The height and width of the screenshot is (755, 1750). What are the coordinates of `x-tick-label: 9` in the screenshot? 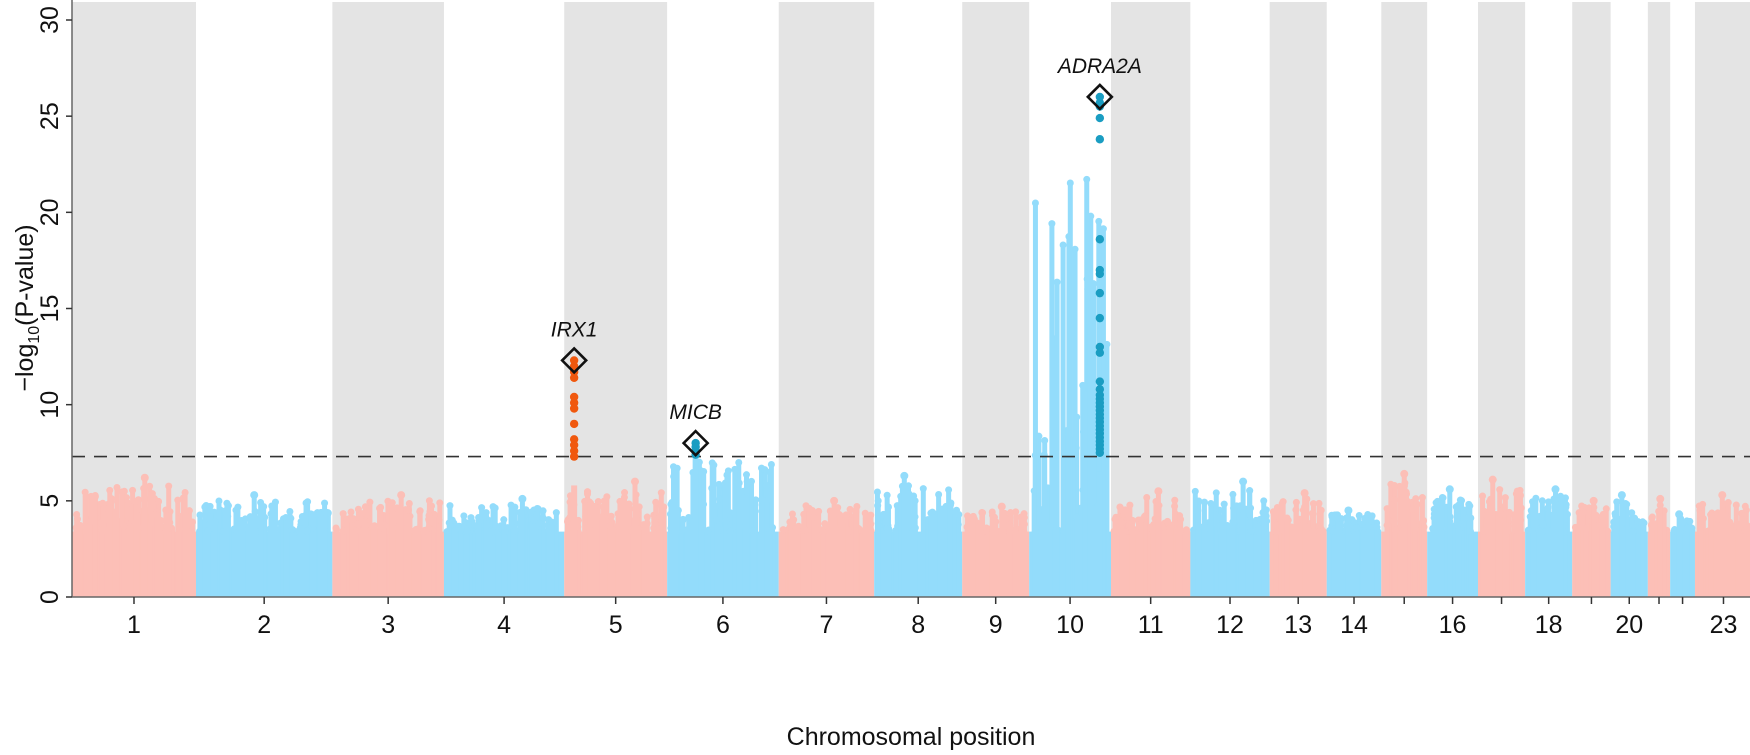 It's located at (996, 625).